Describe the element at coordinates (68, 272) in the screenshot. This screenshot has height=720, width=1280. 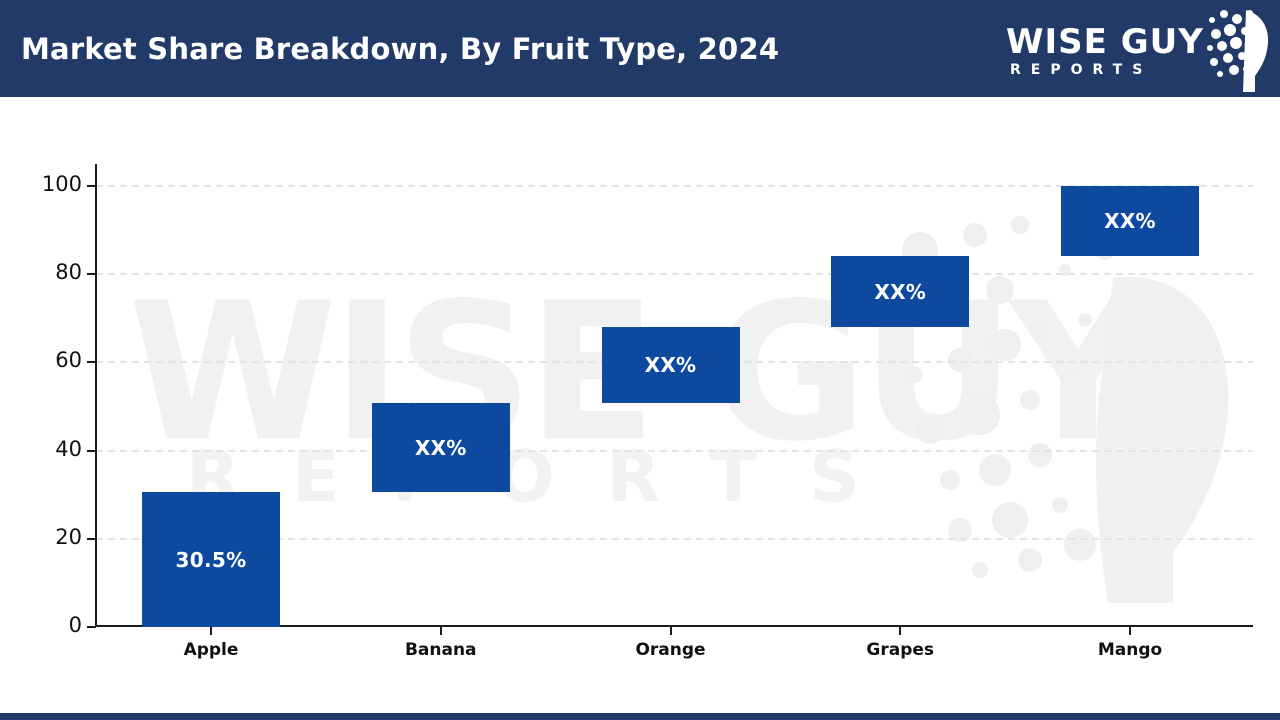
I see `y-axis-tick-label: 80` at that location.